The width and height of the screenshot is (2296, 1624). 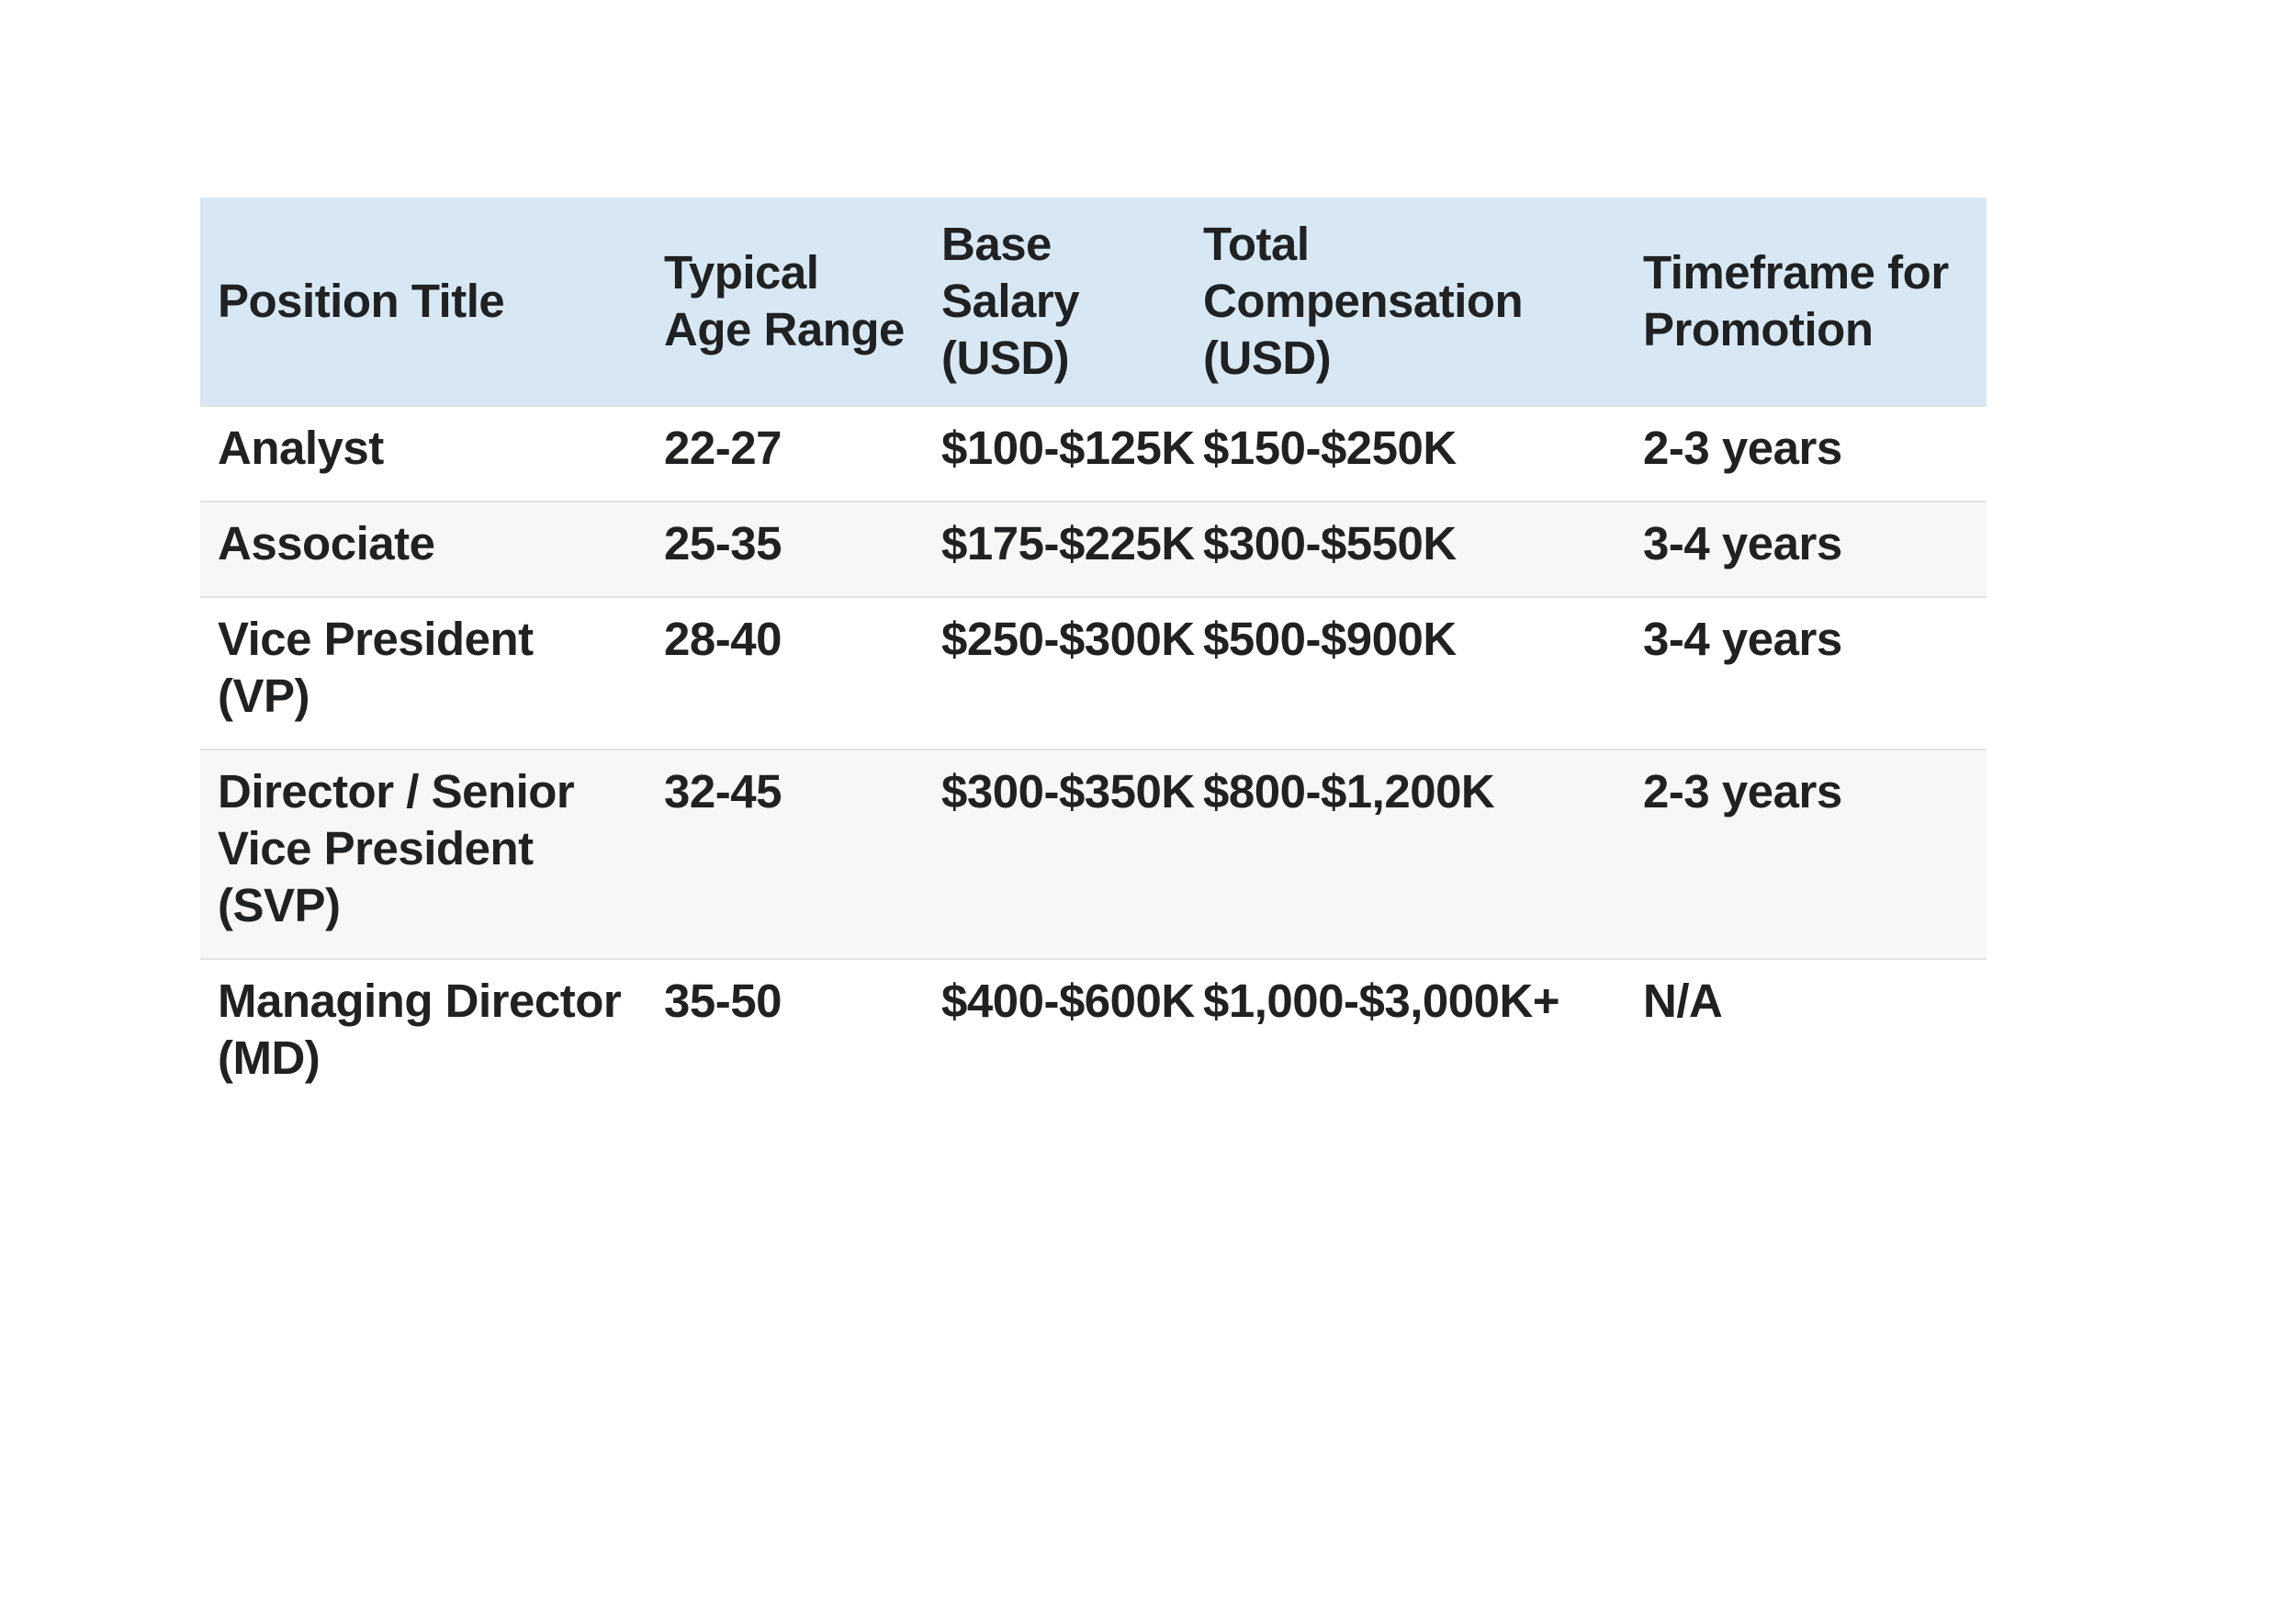 What do you see at coordinates (423, 1034) in the screenshot?
I see `cell-position: Managing Director (MD)` at bounding box center [423, 1034].